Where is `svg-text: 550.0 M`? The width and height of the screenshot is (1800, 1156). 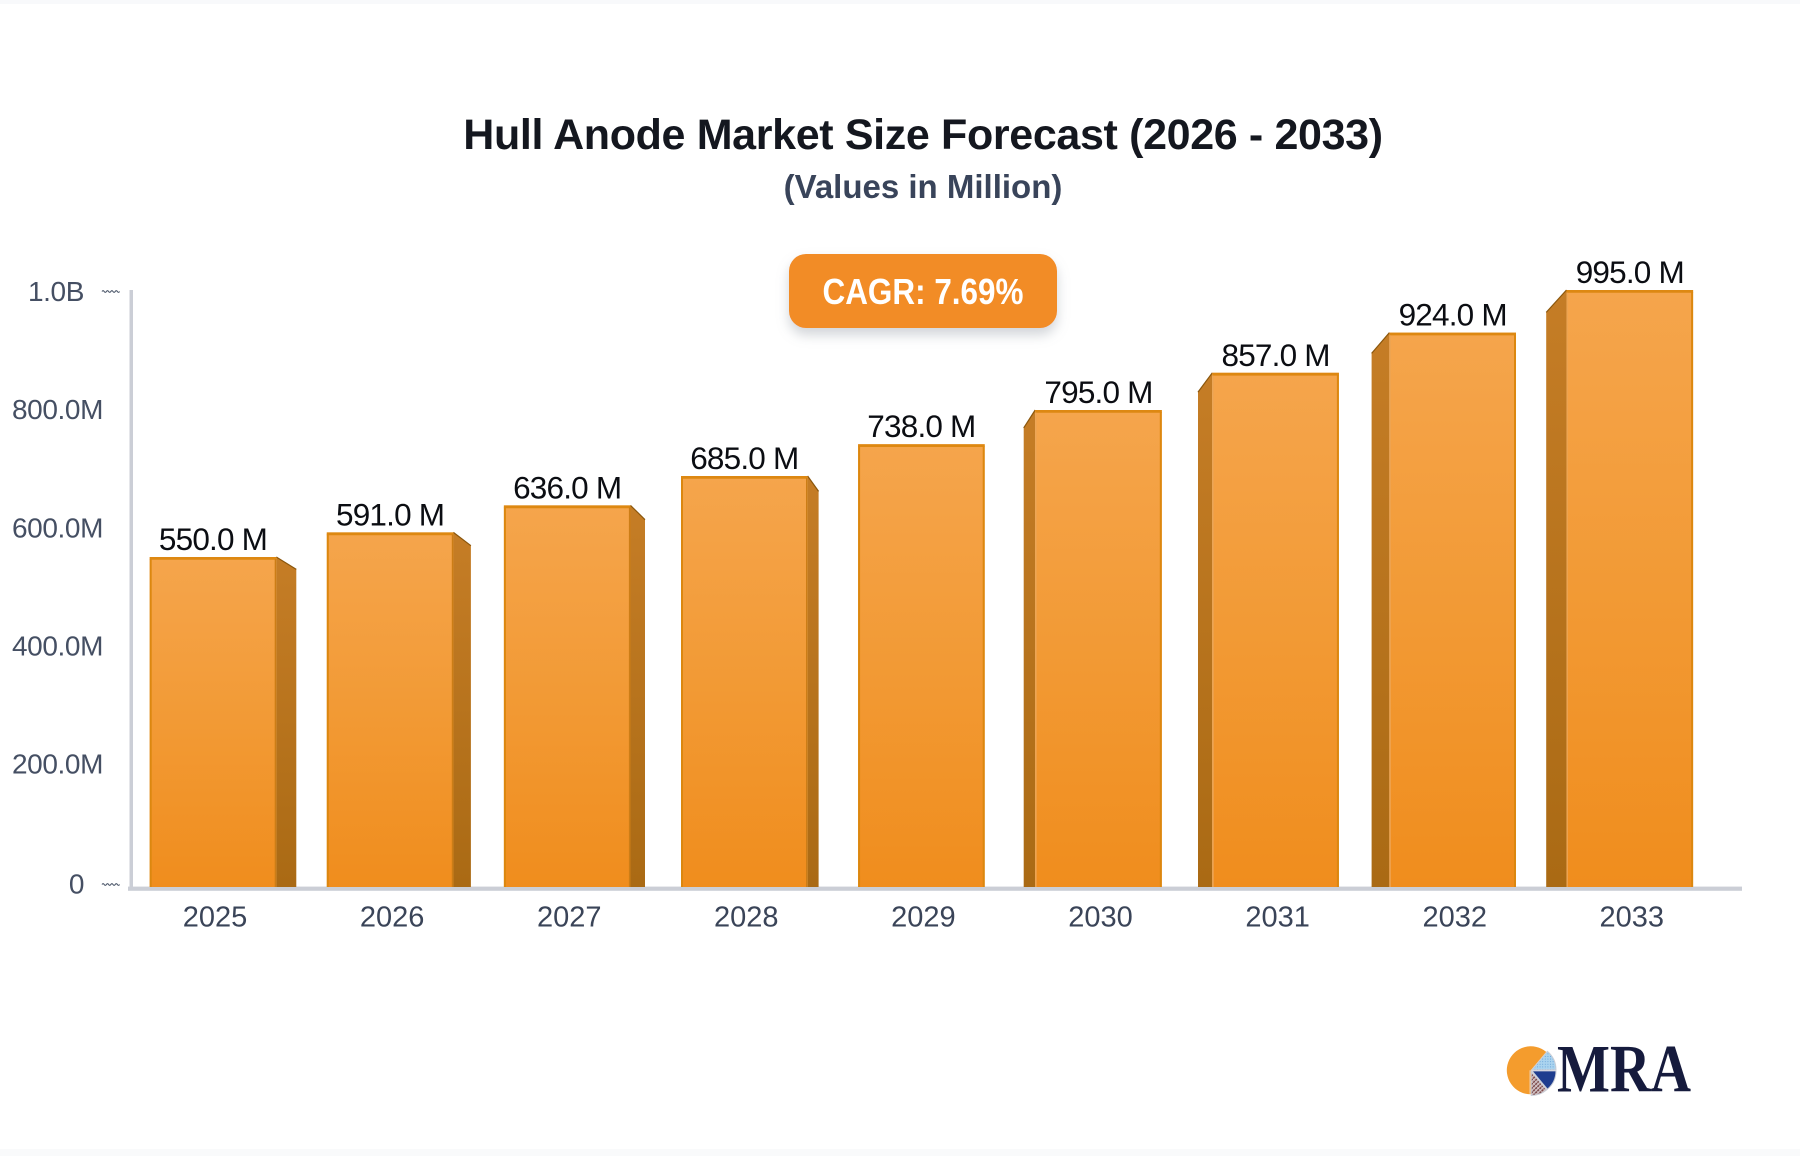
svg-text: 550.0 M is located at coordinates (213, 539).